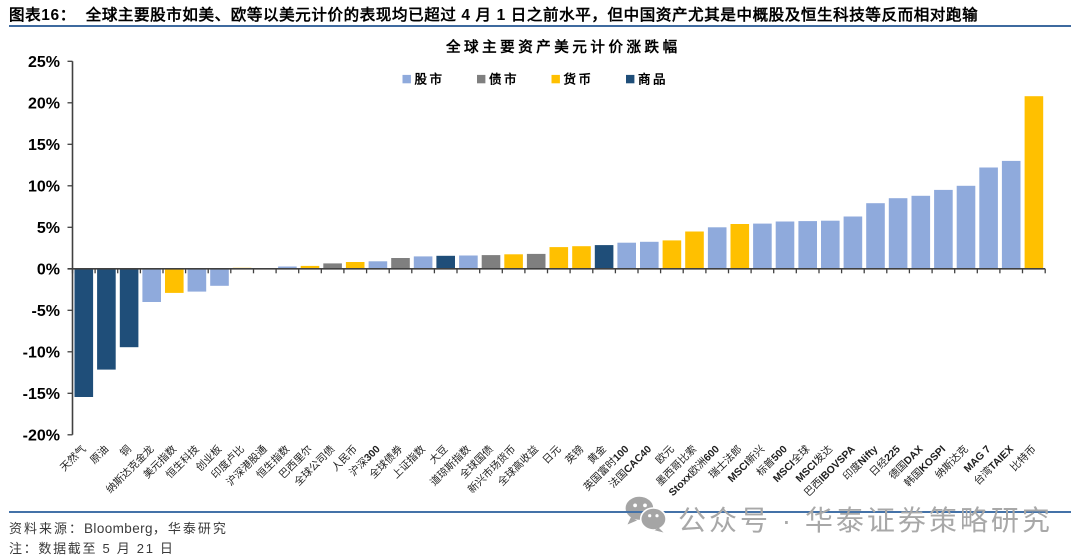 This screenshot has height=558, width=1080. Describe the element at coordinates (41, 436) in the screenshot. I see `svg-text: -20%` at that location.